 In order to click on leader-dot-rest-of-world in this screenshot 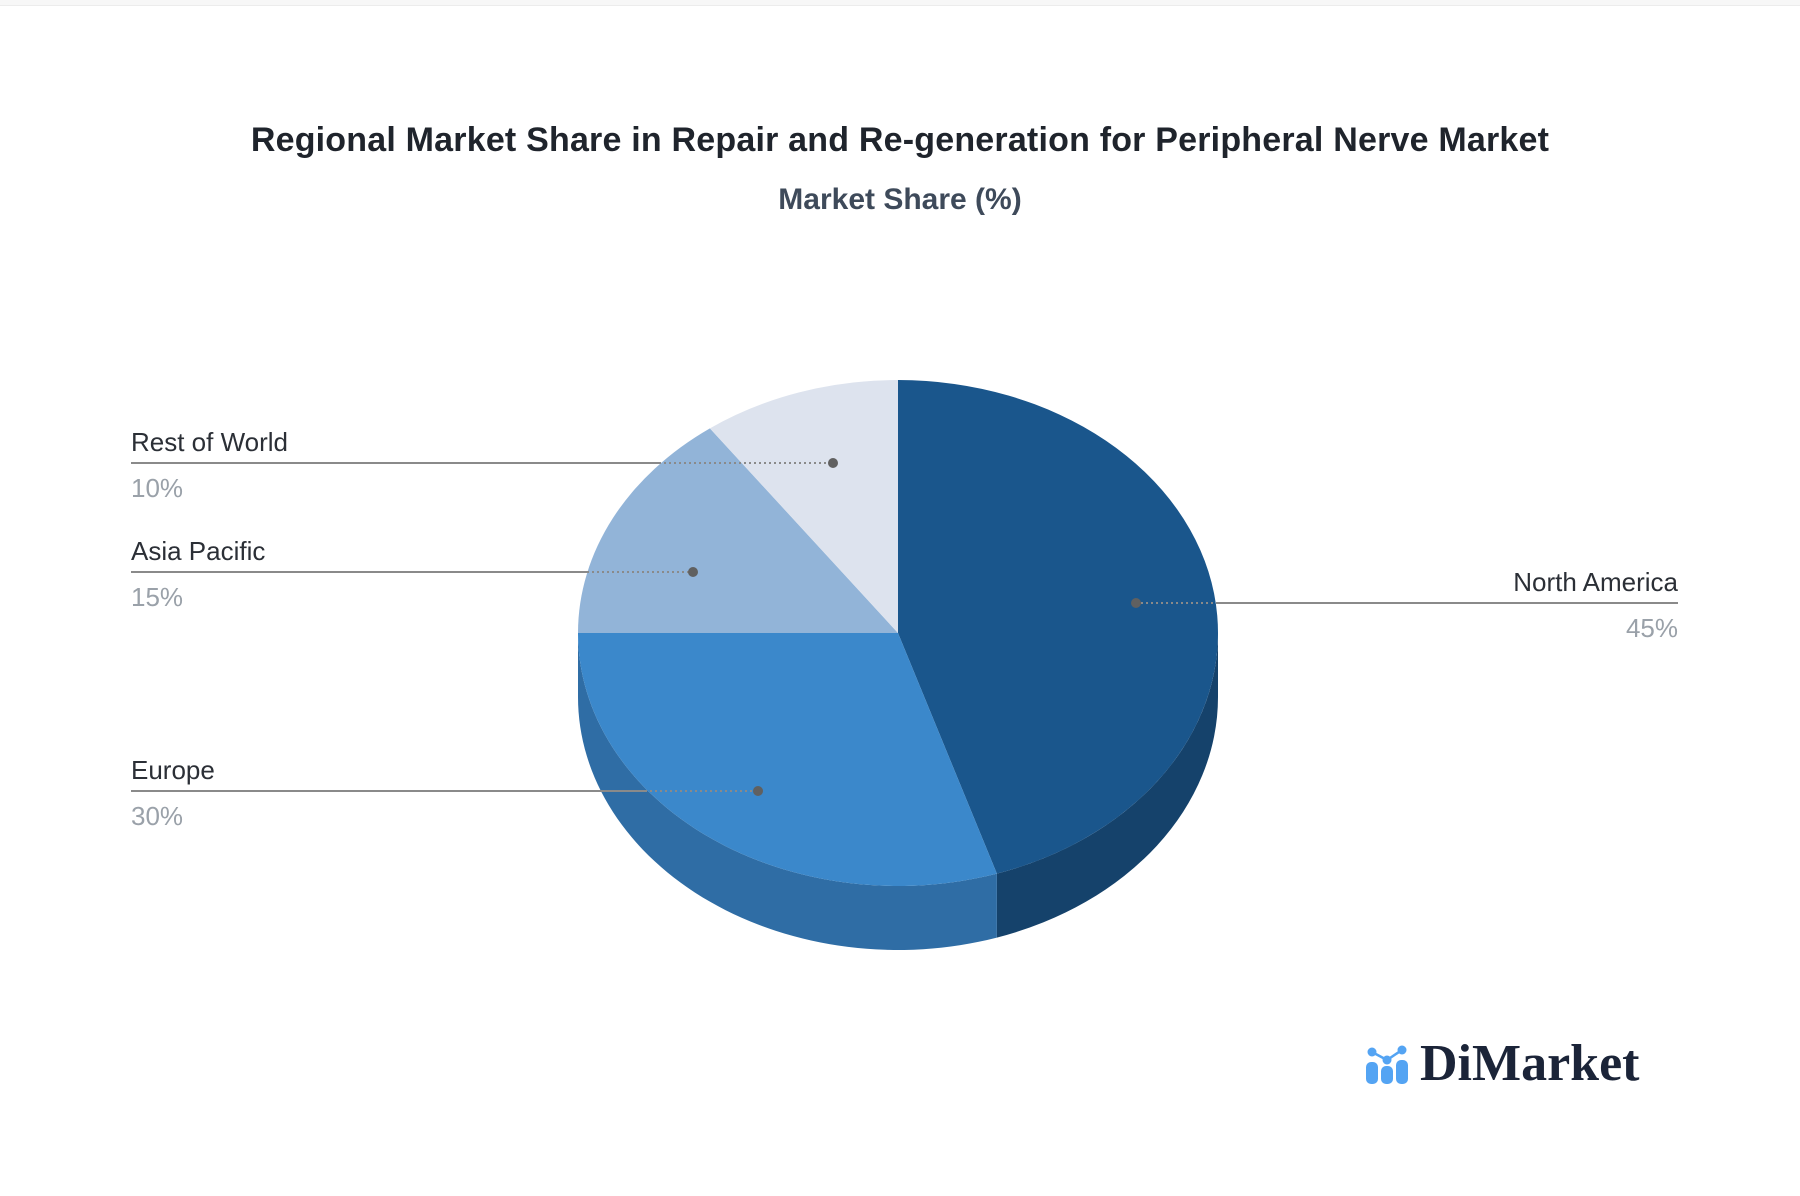, I will do `click(833, 463)`.